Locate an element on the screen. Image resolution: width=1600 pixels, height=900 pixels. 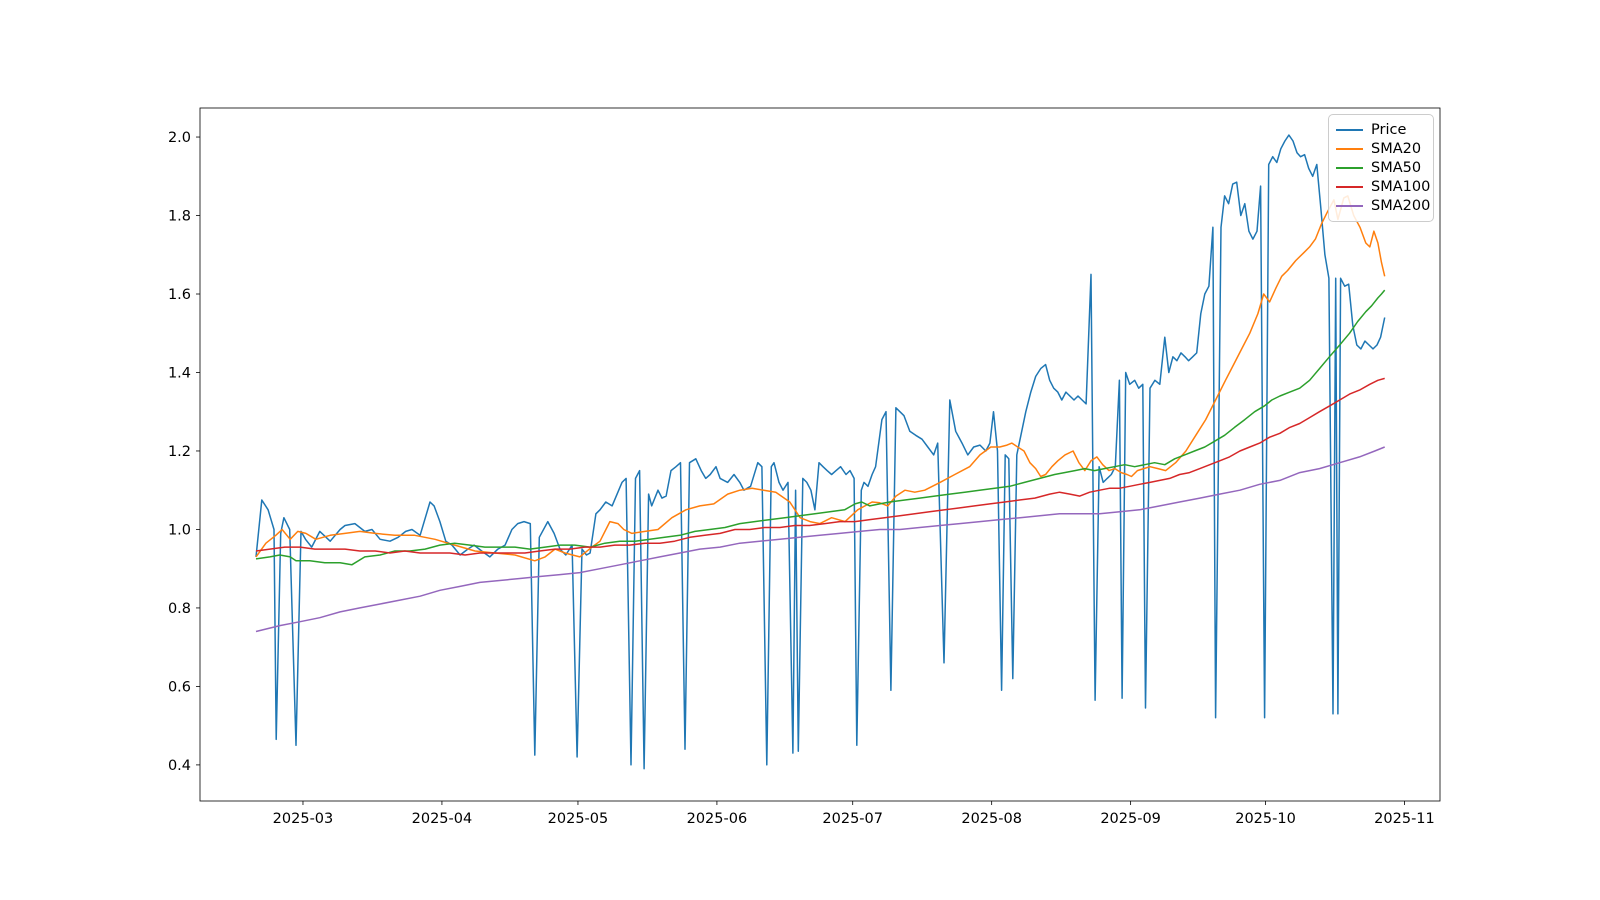
legend: Price SMA20 SMA50 SMA100 SMA200 is located at coordinates (1381, 168).